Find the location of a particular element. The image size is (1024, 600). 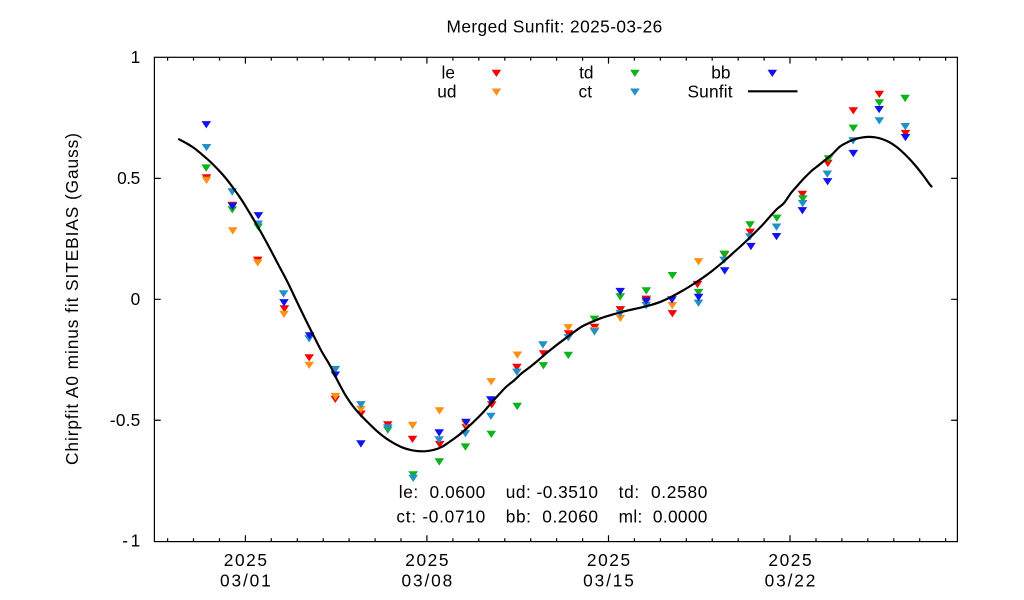

svg-text: ud: -0.3510 is located at coordinates (552, 492).